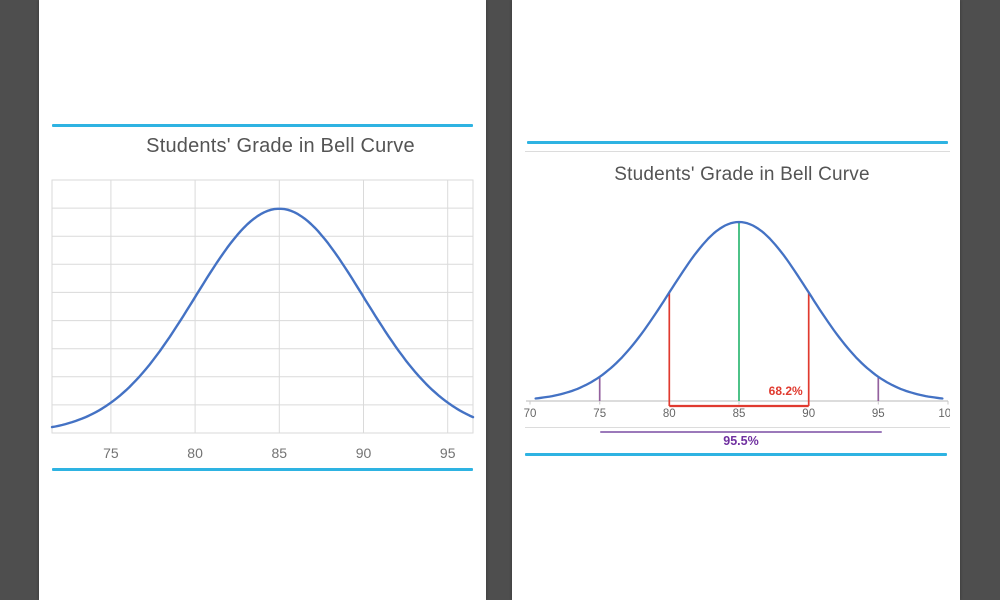 This screenshot has width=1000, height=600. Describe the element at coordinates (741, 432) in the screenshot. I see `two-sigma-bracket-line` at that location.